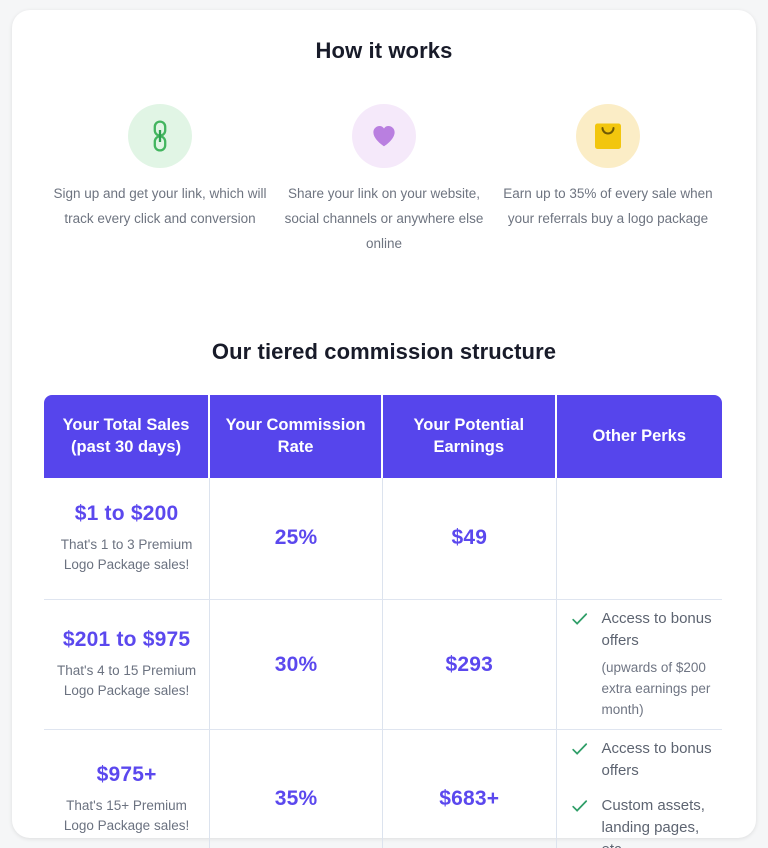 The height and width of the screenshot is (848, 768). I want to click on commission-rate-value: 35%, so click(296, 799).